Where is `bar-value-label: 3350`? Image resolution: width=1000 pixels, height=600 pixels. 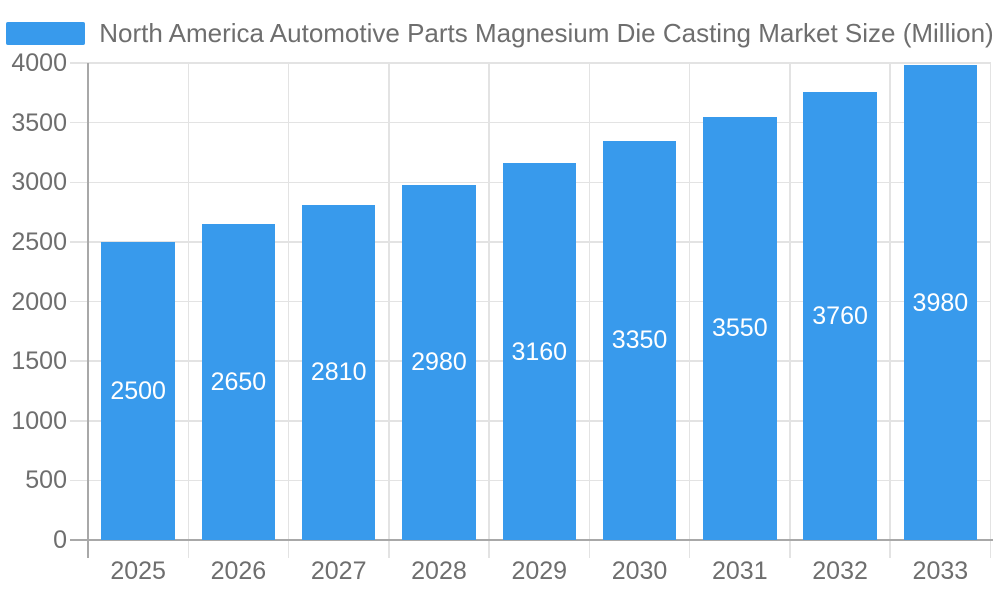
bar-value-label: 3350 is located at coordinates (639, 340).